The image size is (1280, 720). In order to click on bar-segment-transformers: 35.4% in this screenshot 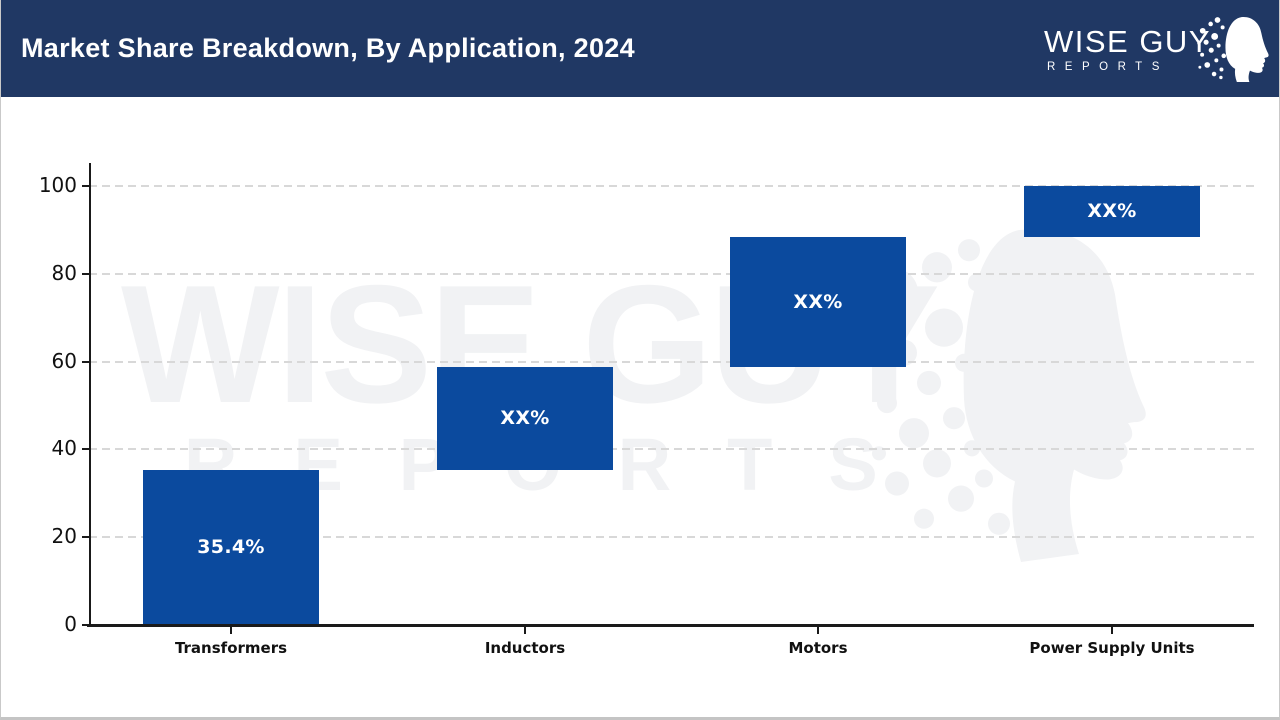, I will do `click(231, 547)`.